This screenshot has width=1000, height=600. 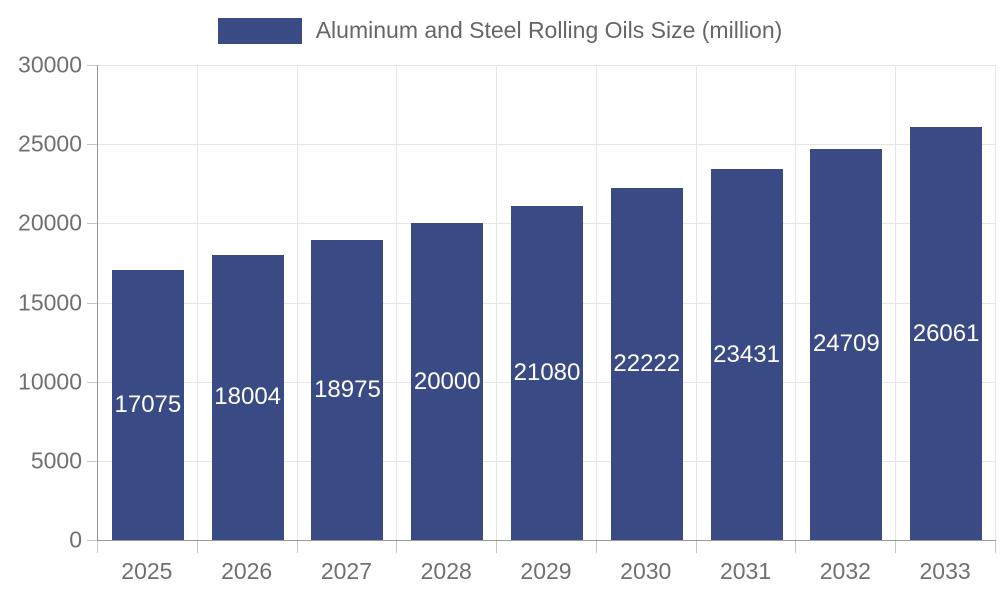 I want to click on y-axis-tick-label: 25000, so click(x=50, y=143).